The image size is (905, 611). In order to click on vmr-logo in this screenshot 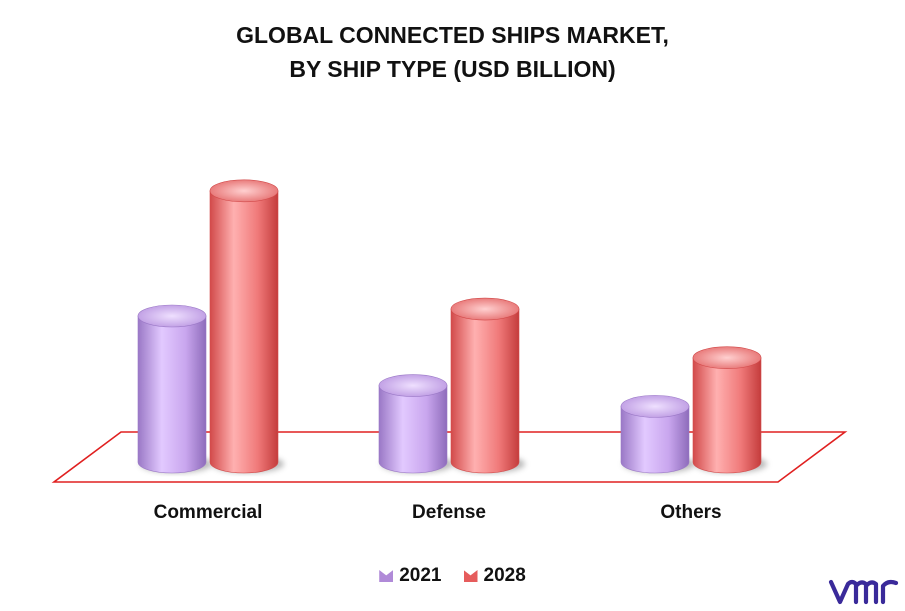, I will do `click(863, 592)`.